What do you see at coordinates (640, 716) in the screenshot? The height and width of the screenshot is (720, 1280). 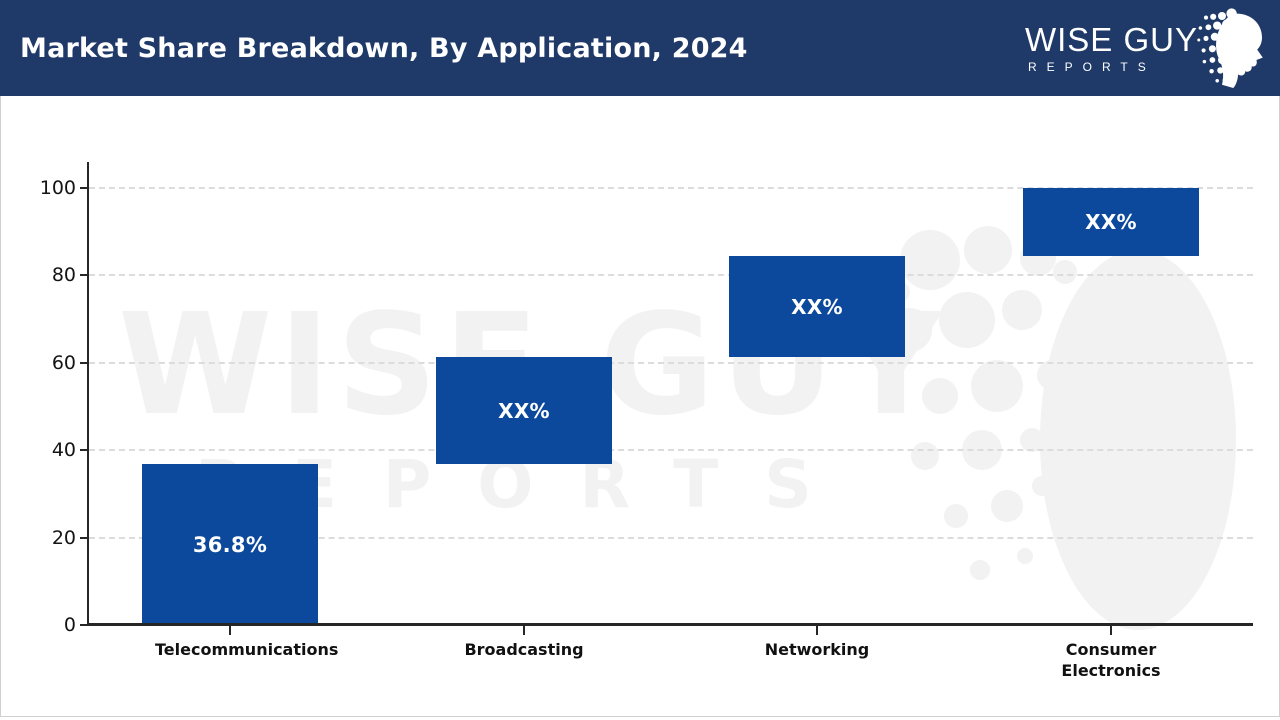 I see `page-border-bottom` at bounding box center [640, 716].